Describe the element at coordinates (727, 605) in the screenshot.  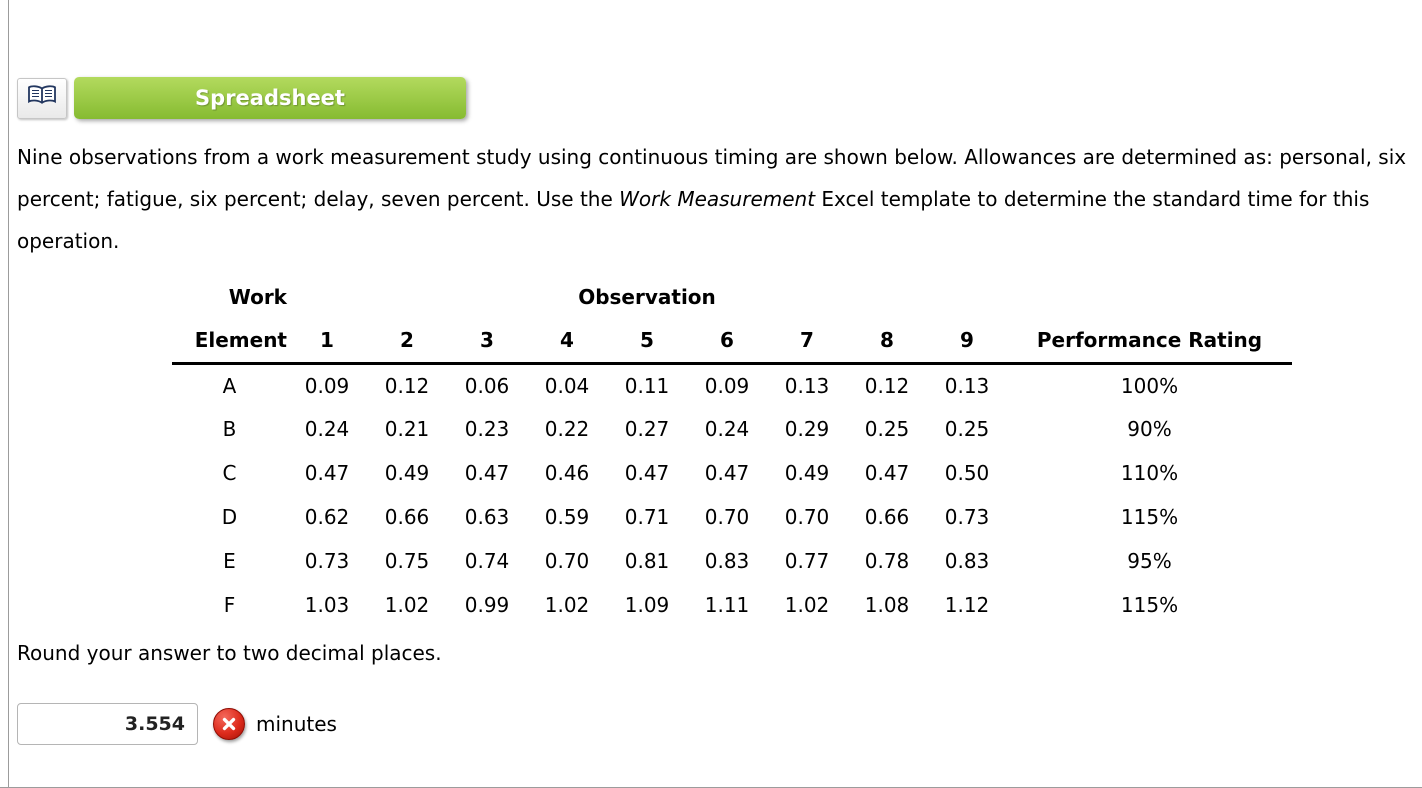
I see `obs-cell: 1.11` at that location.